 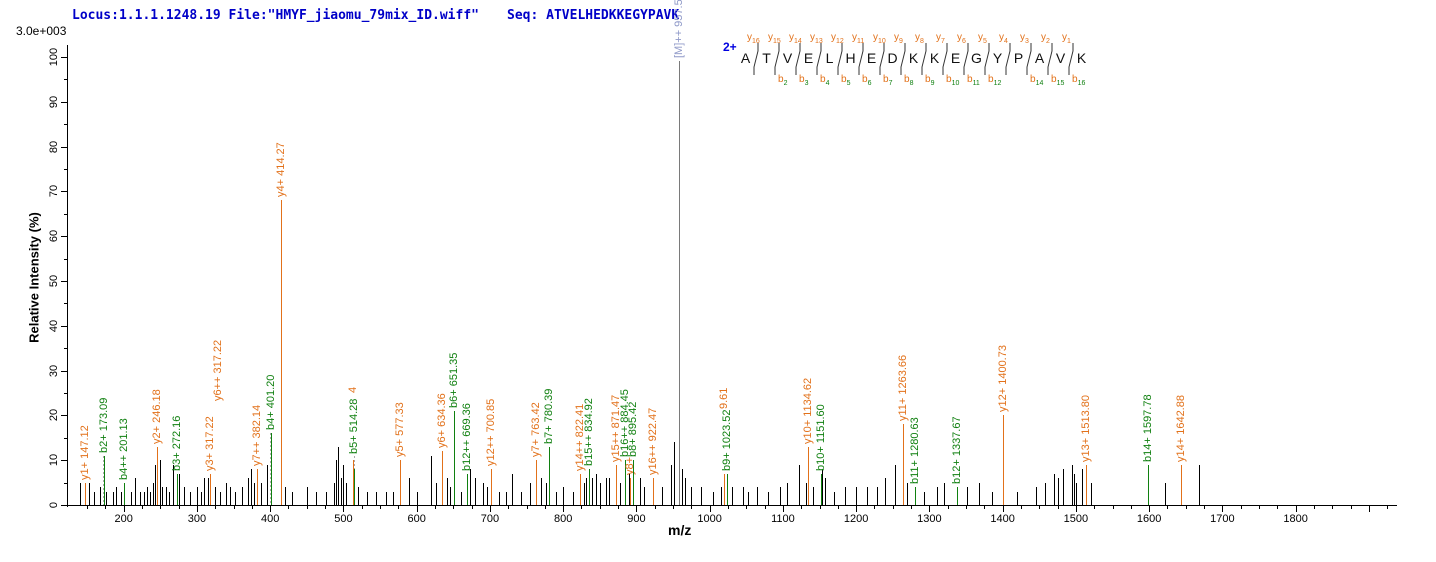 I want to click on precursor-label: [M]++ 957.50, so click(x=678, y=29).